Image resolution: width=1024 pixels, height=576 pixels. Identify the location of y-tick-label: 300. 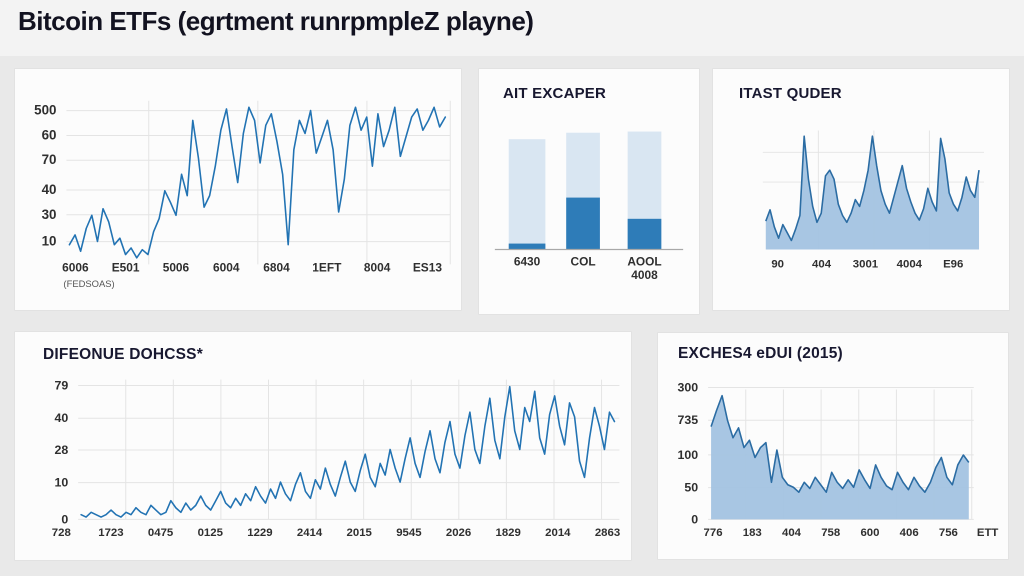
(688, 387).